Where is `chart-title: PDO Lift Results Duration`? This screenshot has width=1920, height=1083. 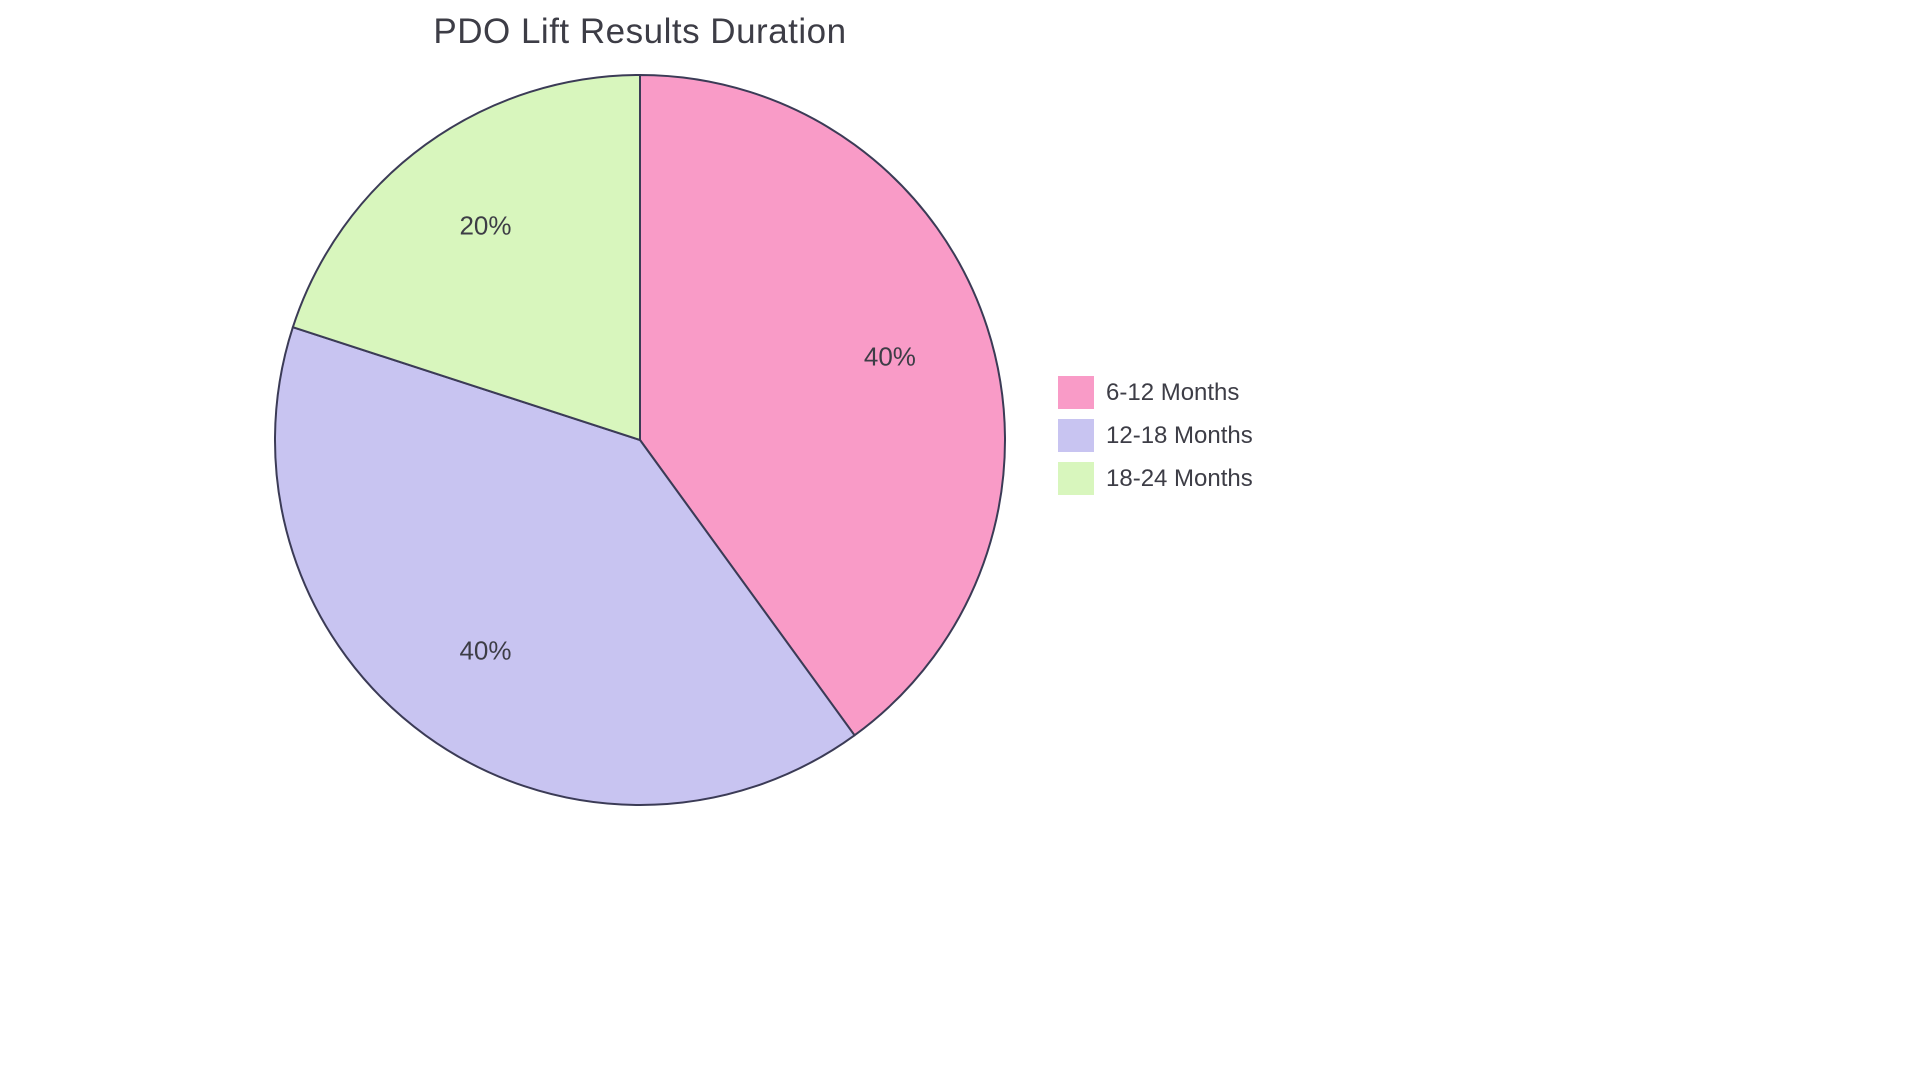
chart-title: PDO Lift Results Duration is located at coordinates (640, 31).